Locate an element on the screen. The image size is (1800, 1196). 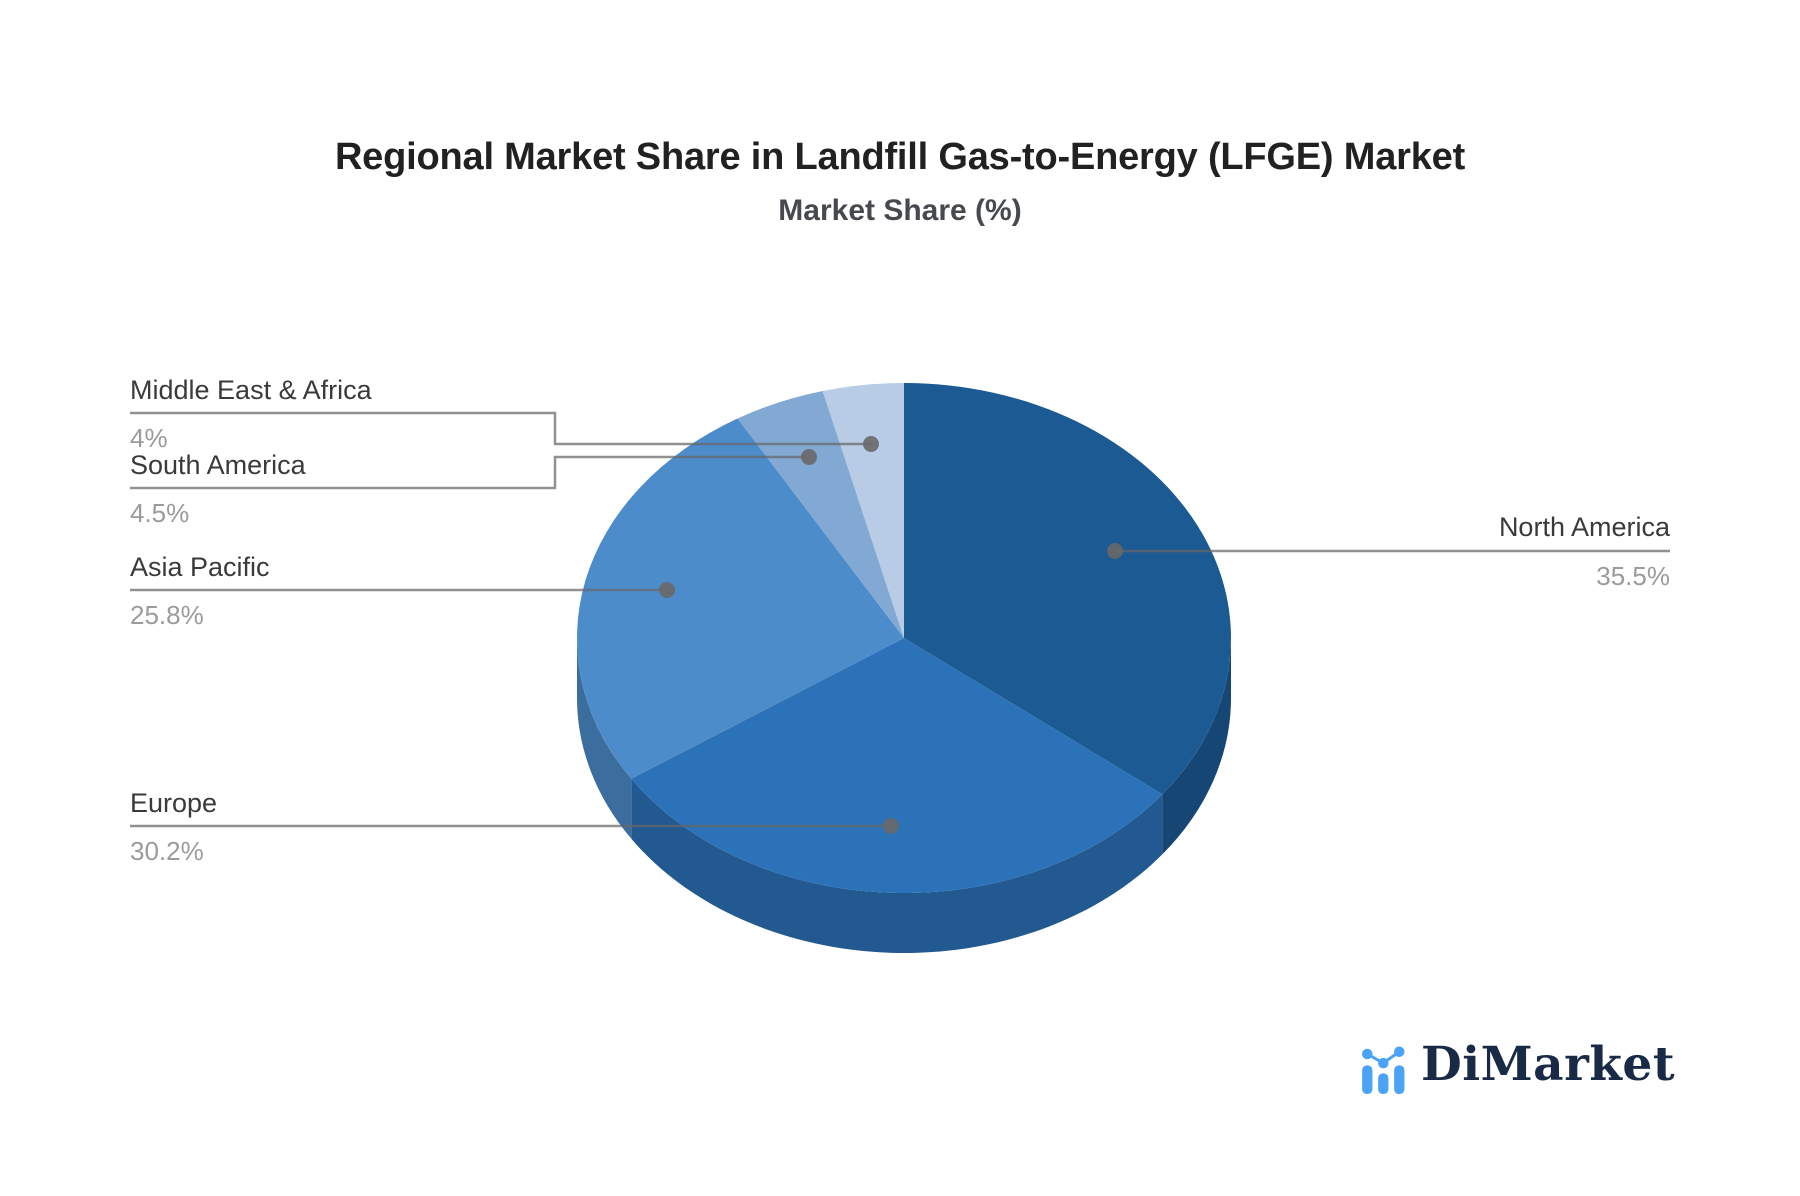
slice-value-middle-east-africa: 4% is located at coordinates (149, 438).